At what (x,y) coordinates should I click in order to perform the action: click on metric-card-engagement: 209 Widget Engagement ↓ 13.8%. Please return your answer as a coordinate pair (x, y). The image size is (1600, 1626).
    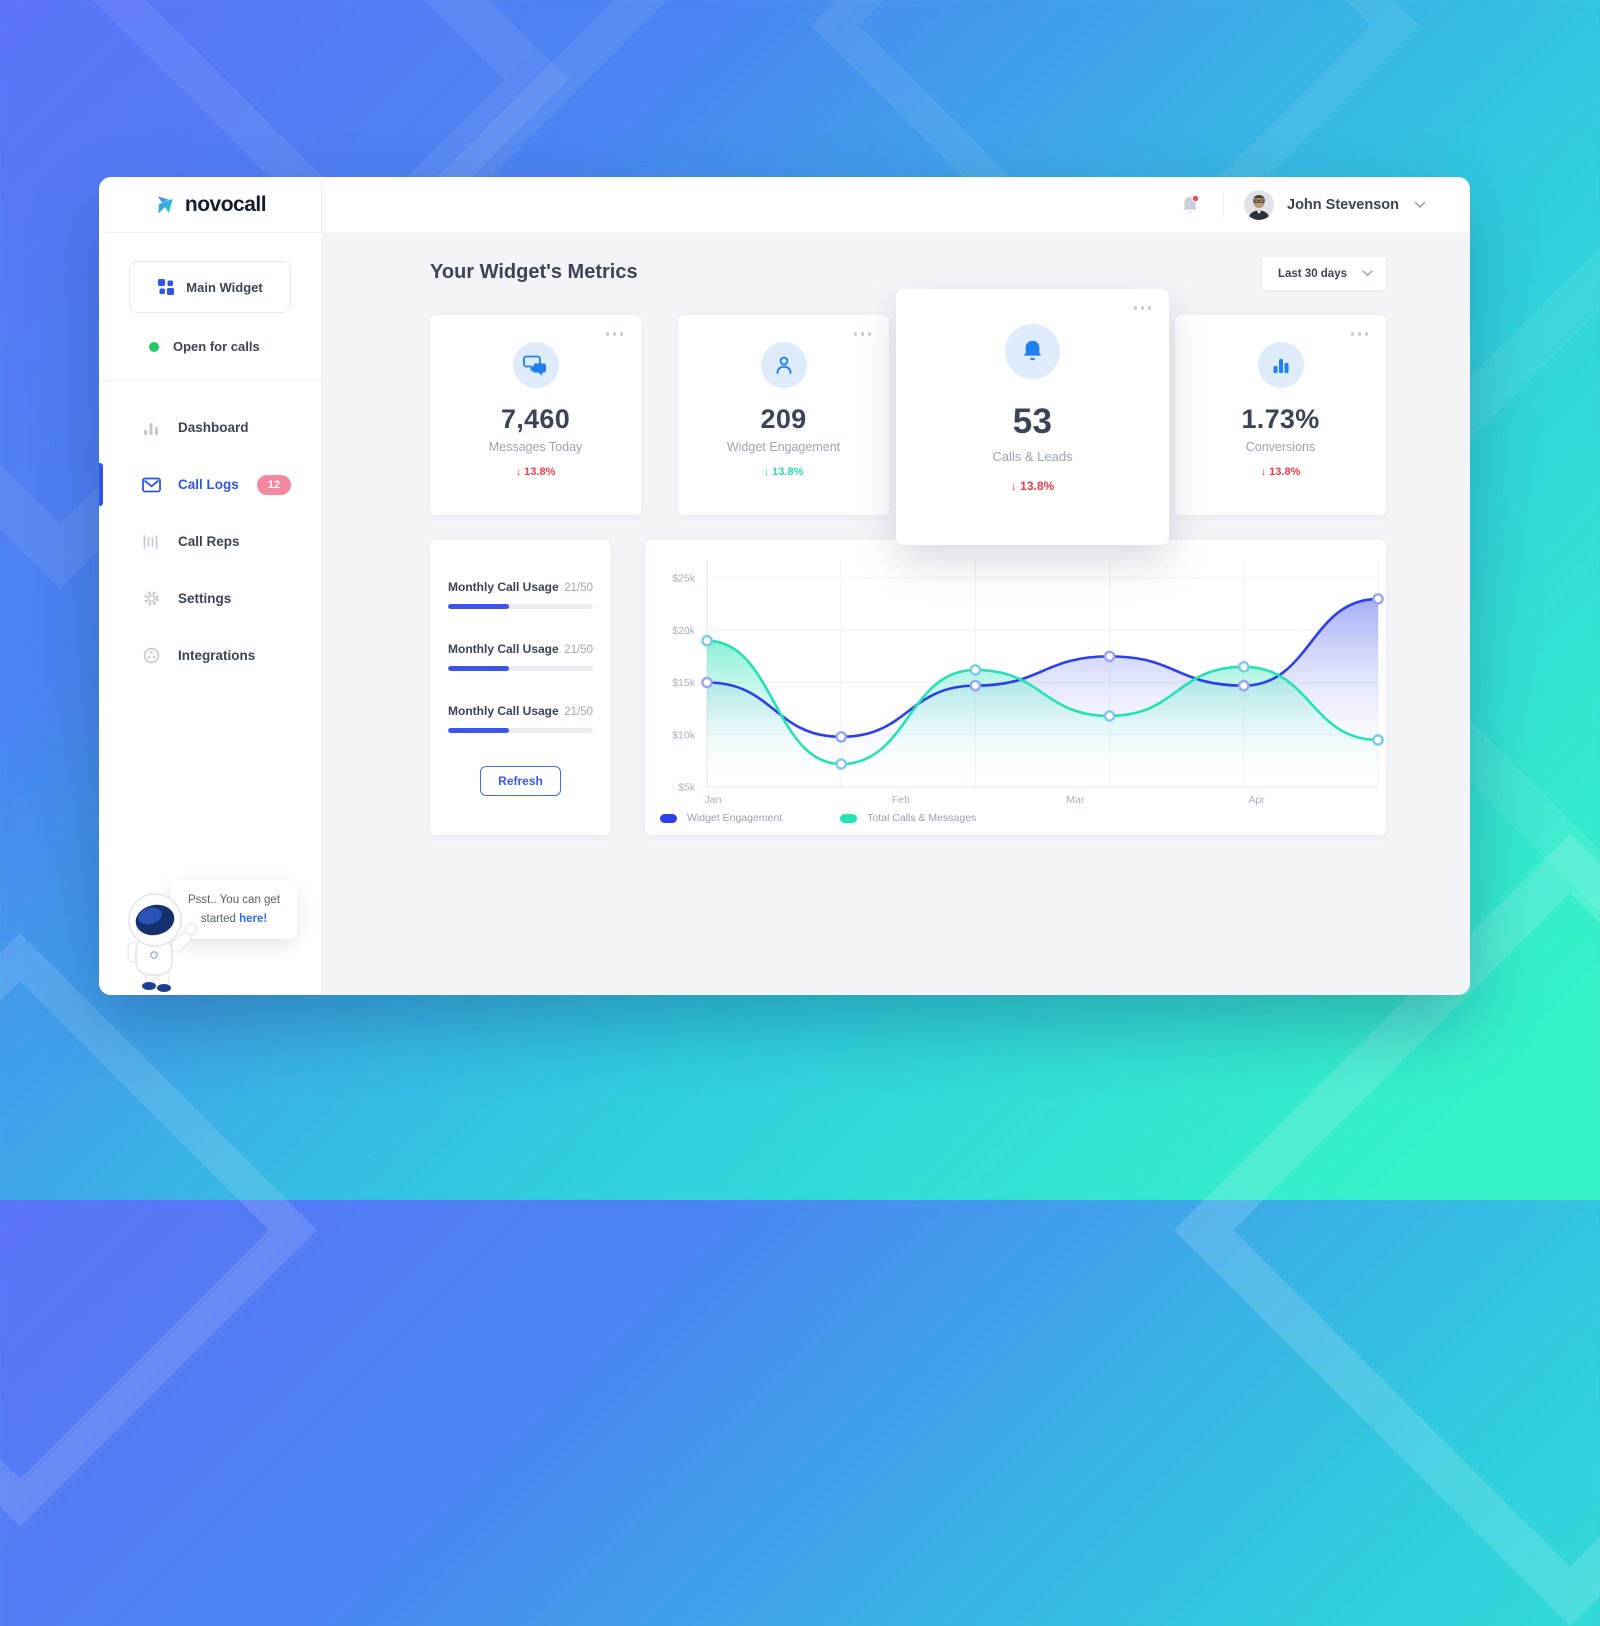
    Looking at the image, I should click on (783, 415).